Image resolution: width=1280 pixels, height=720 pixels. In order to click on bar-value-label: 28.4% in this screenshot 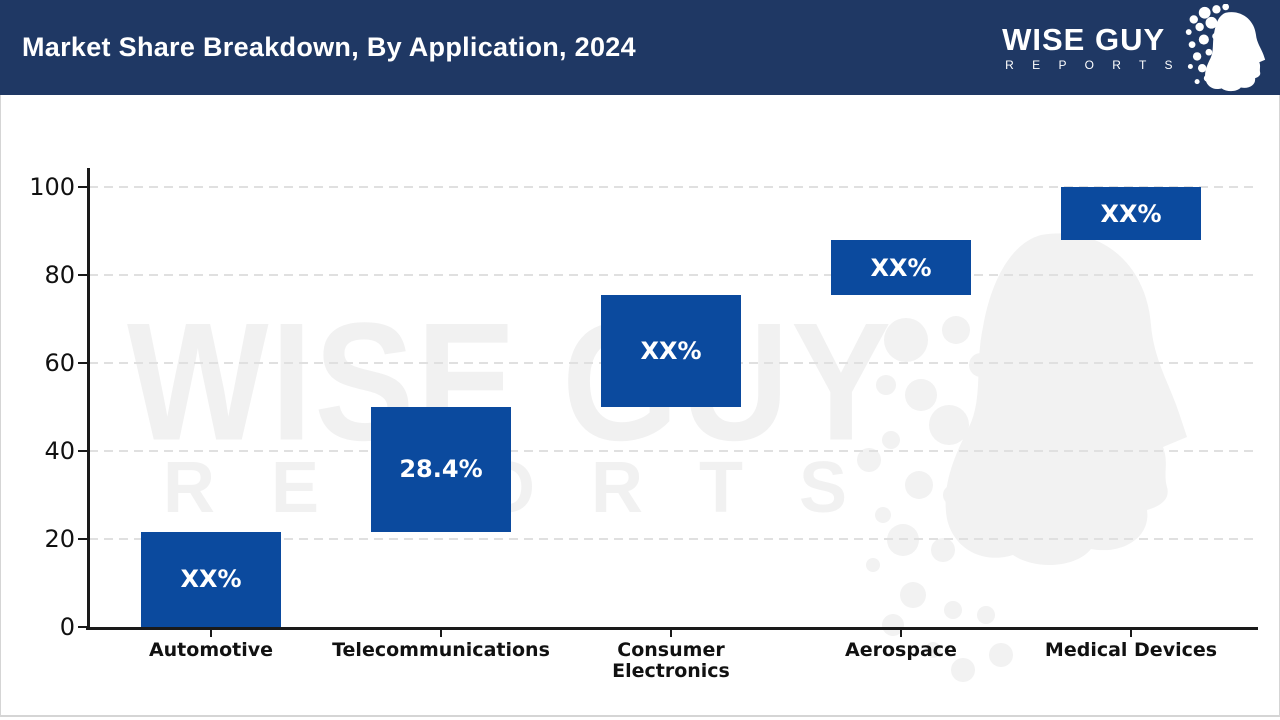, I will do `click(441, 469)`.